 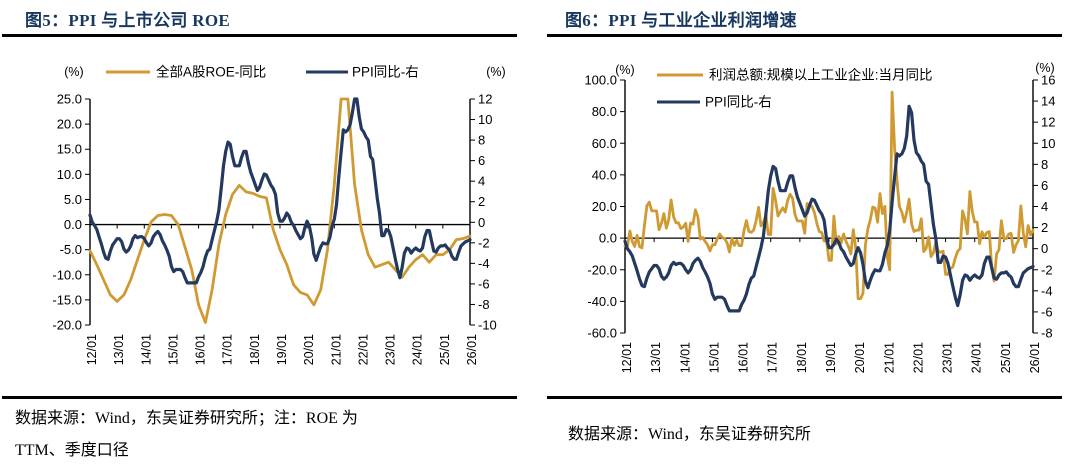 I want to click on svg-text: 21/01, so click(x=336, y=349).